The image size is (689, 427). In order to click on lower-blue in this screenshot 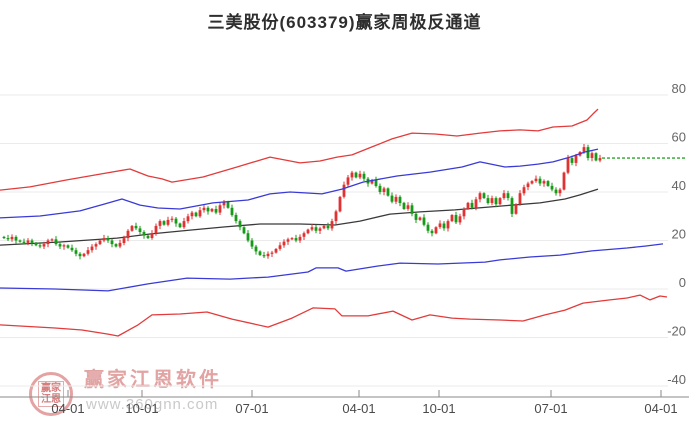, I will do `click(332, 267)`.